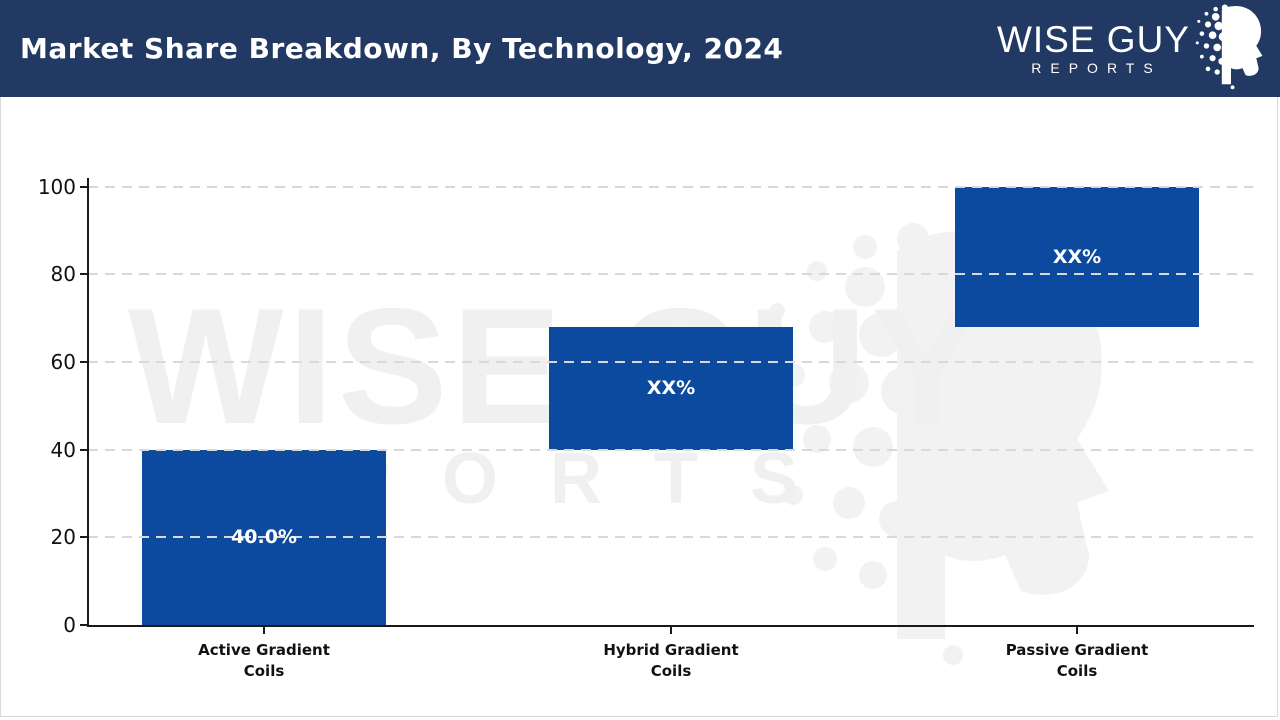  I want to click on bar-value-label: 40.0%, so click(264, 537).